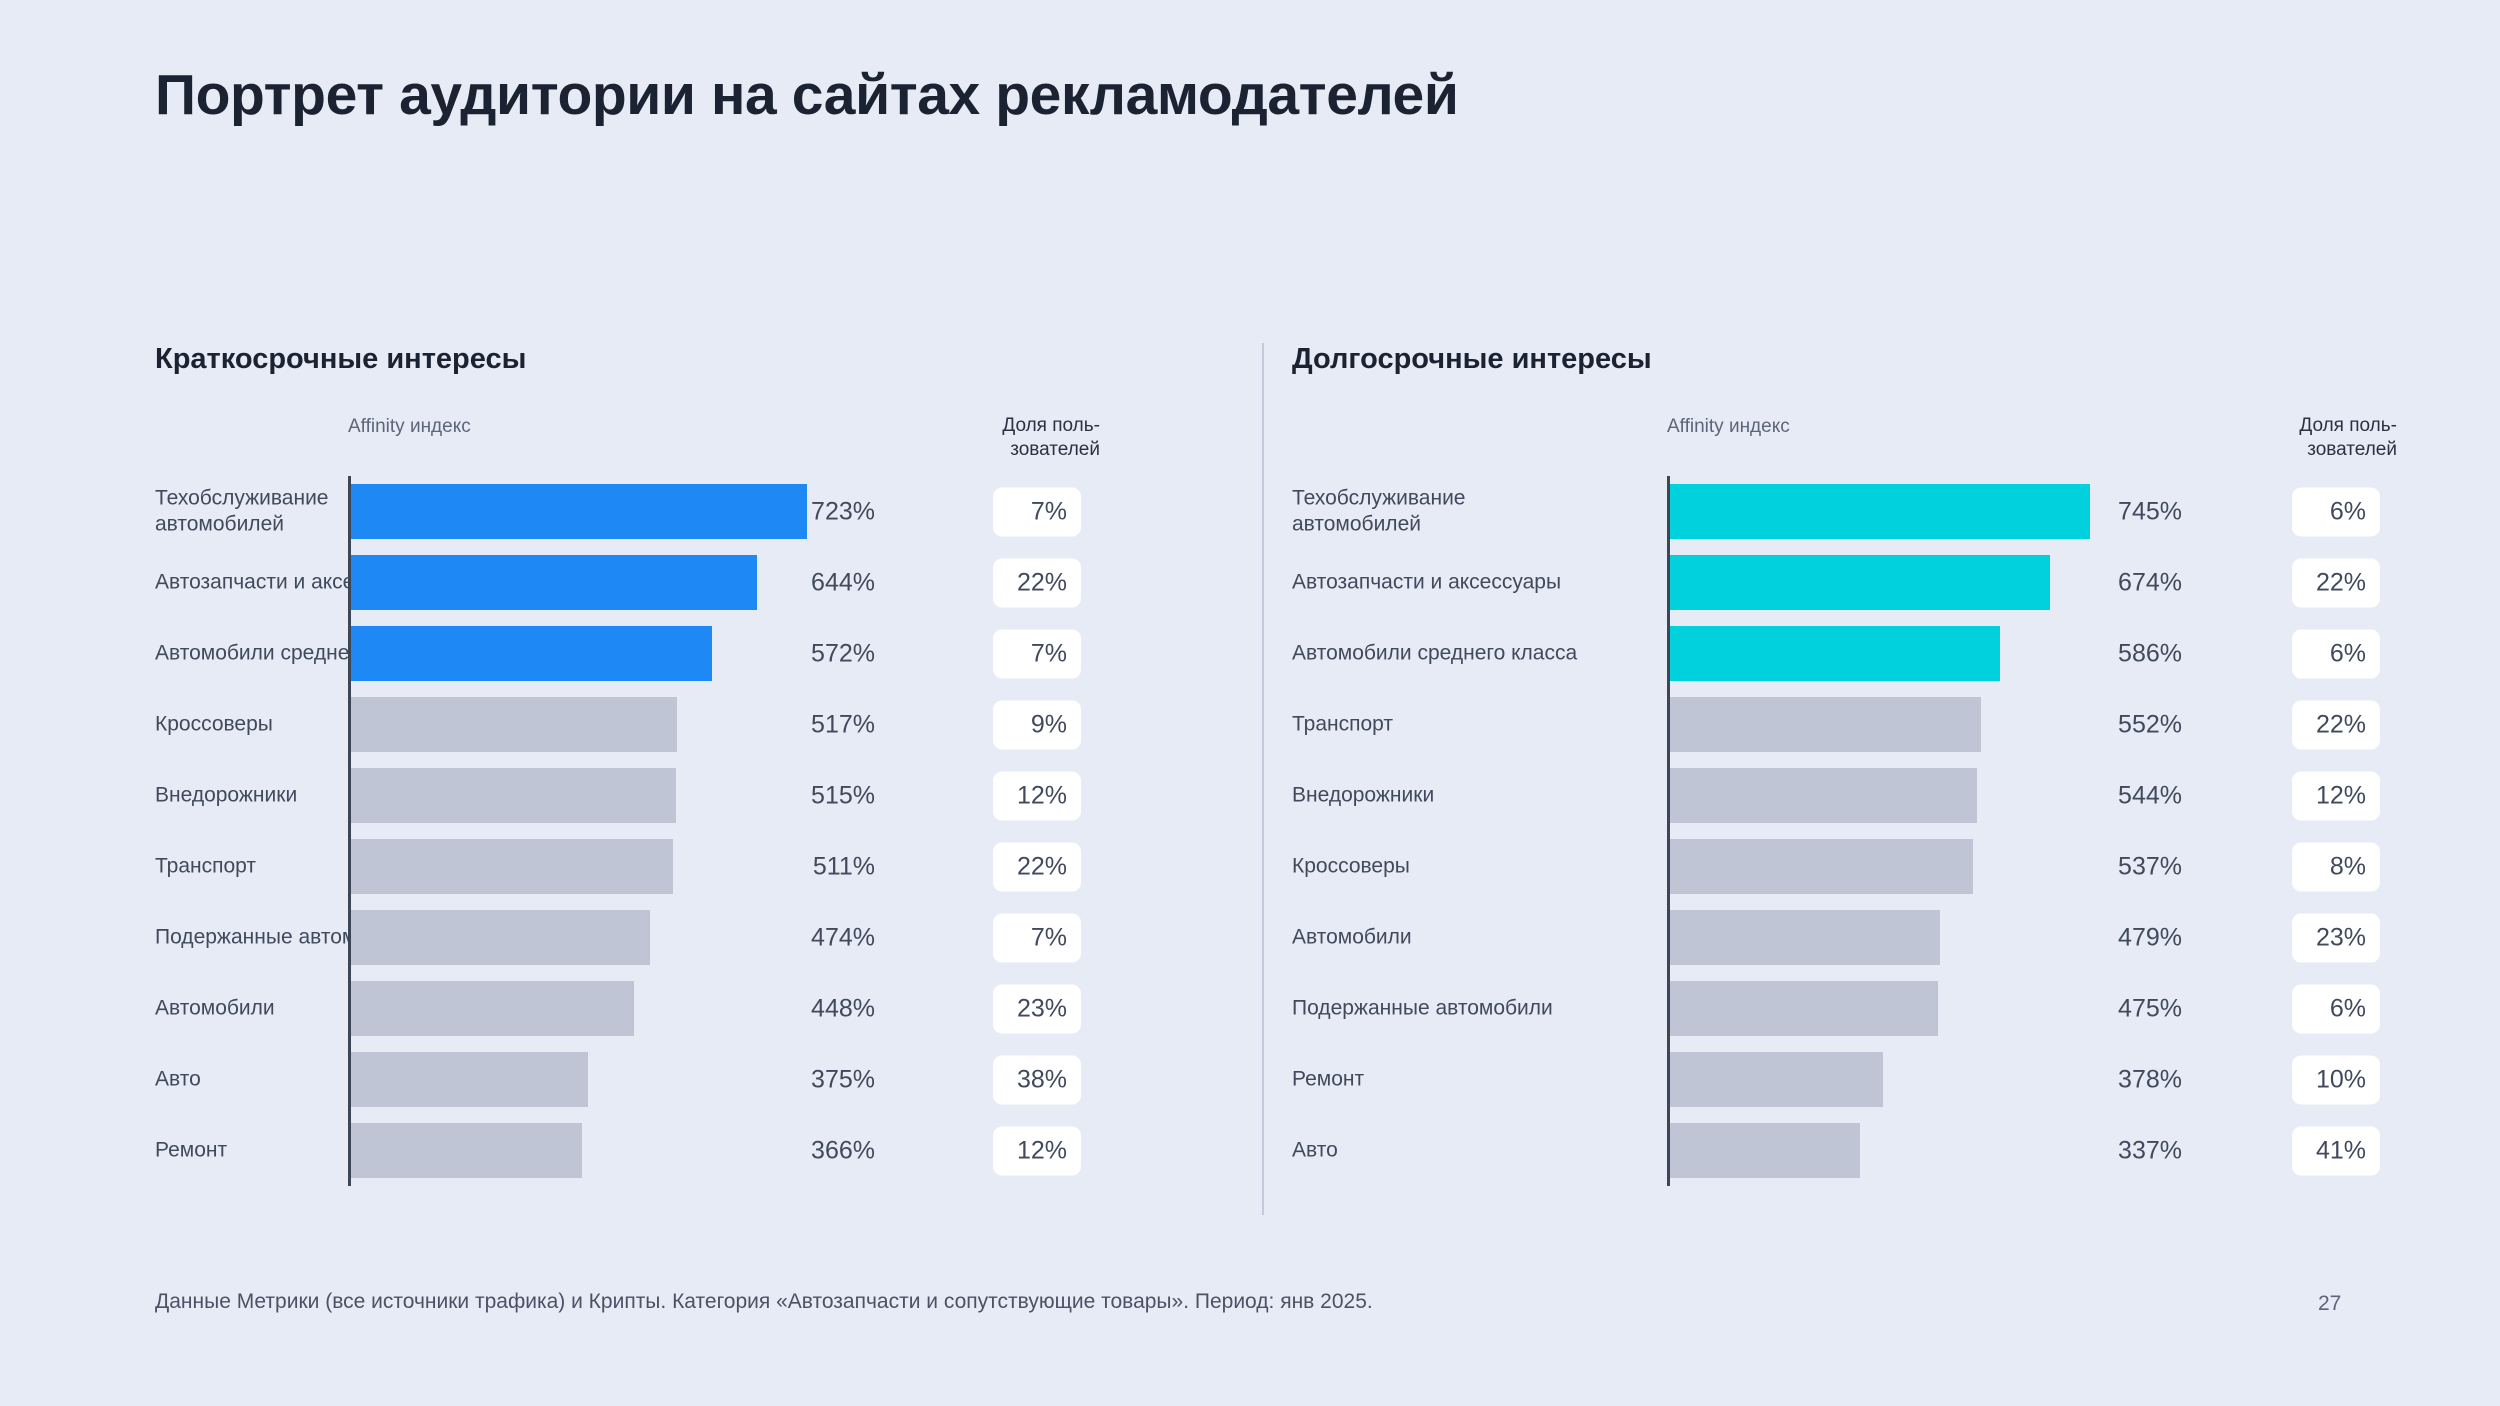  Describe the element at coordinates (205, 866) in the screenshot. I see `category-label: Транспорт` at that location.